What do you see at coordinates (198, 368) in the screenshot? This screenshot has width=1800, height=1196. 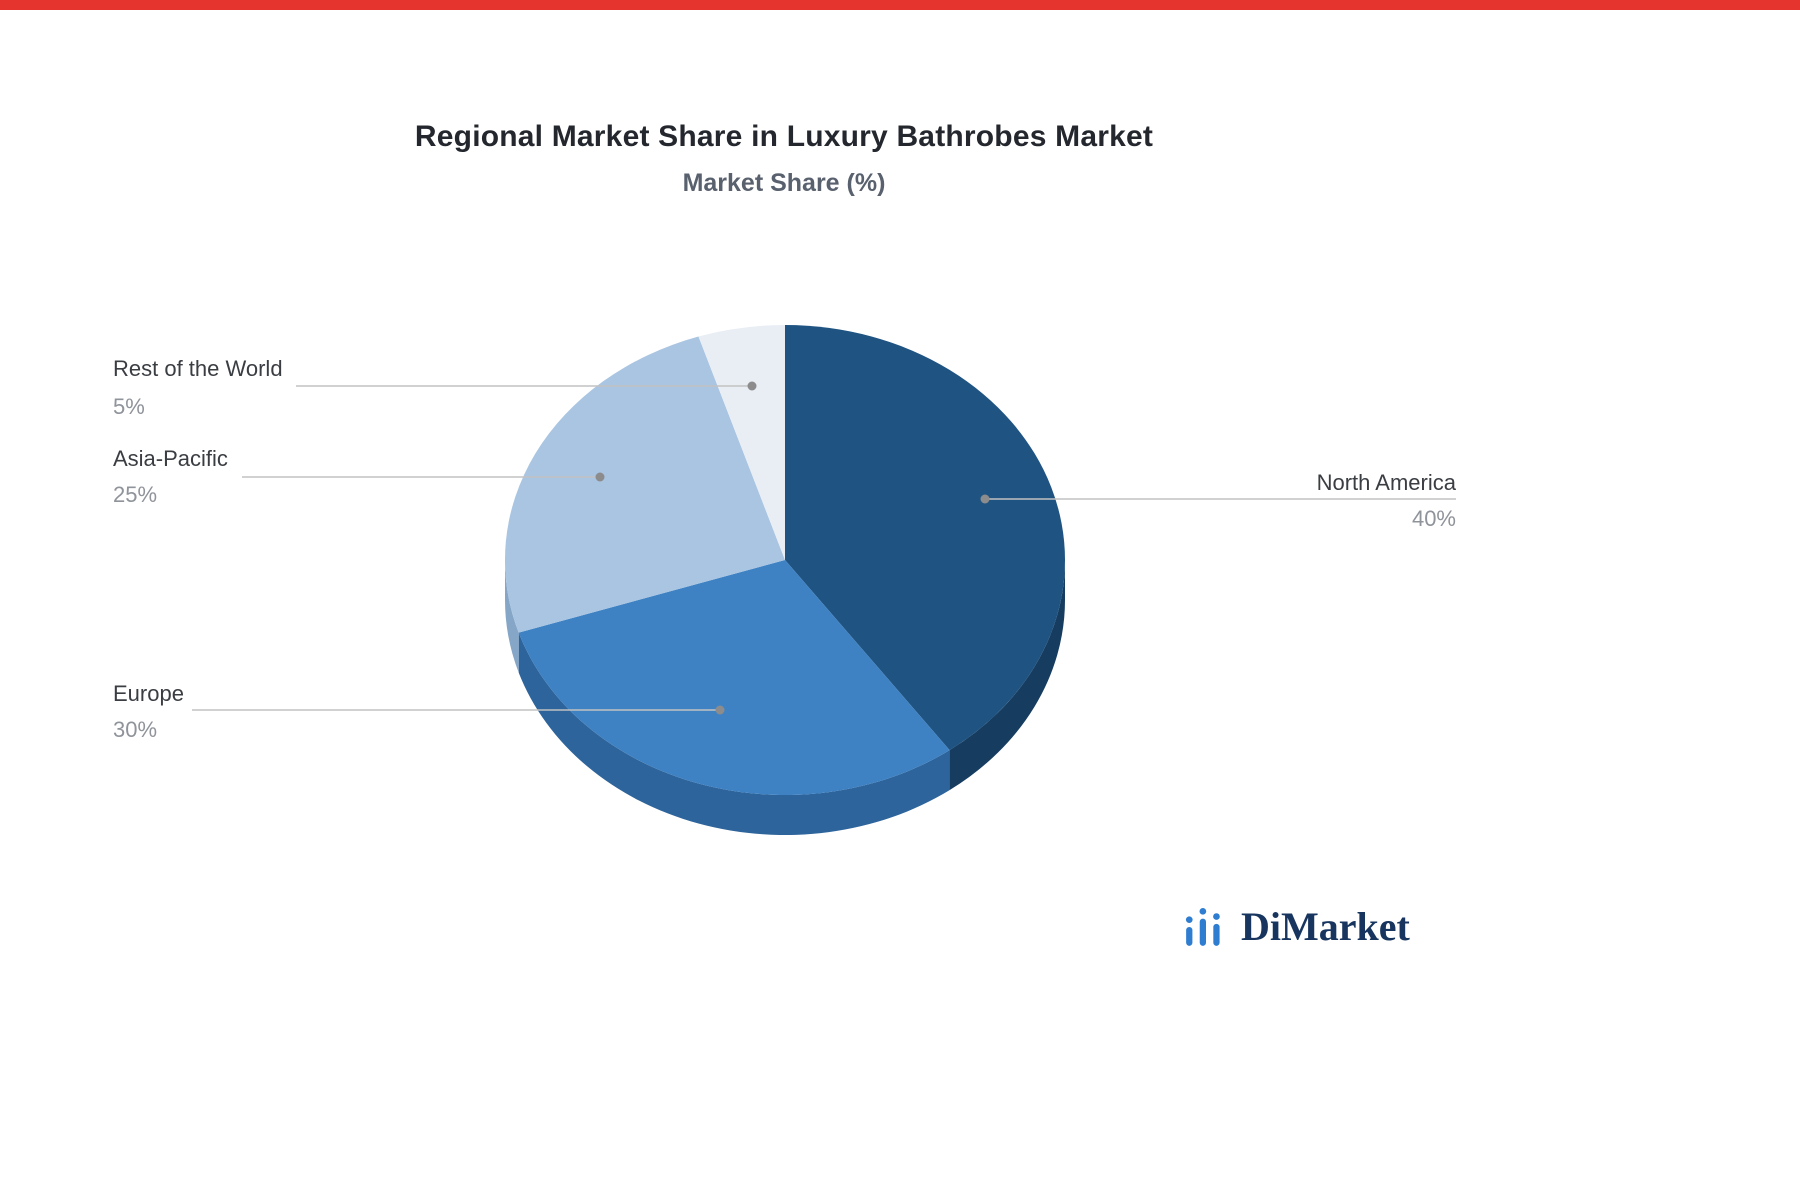 I see `slice-label-rest-of-the-world: Rest of the World` at bounding box center [198, 368].